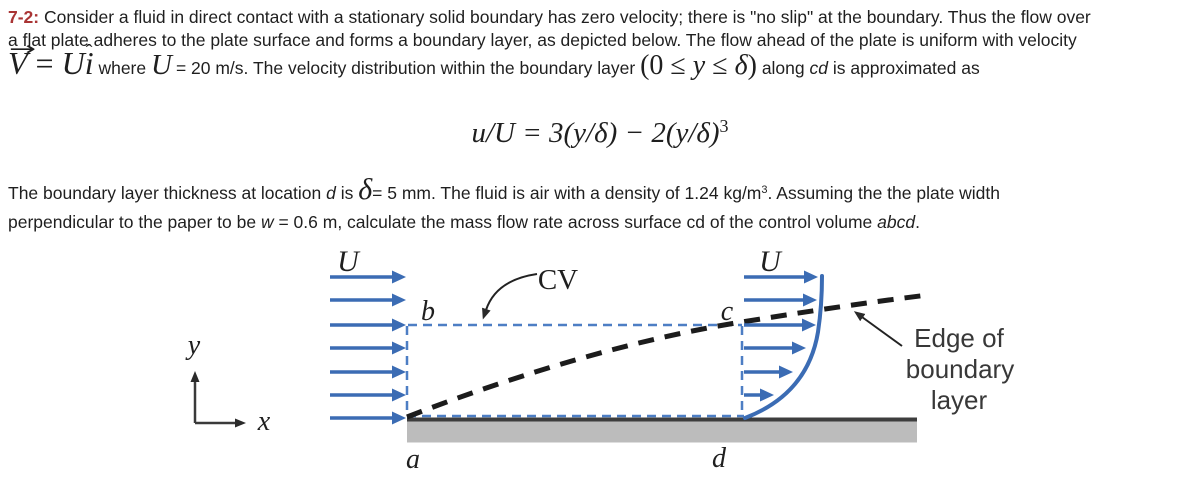 Image resolution: width=1200 pixels, height=485 pixels. What do you see at coordinates (558, 280) in the screenshot?
I see `cv-label: CV` at bounding box center [558, 280].